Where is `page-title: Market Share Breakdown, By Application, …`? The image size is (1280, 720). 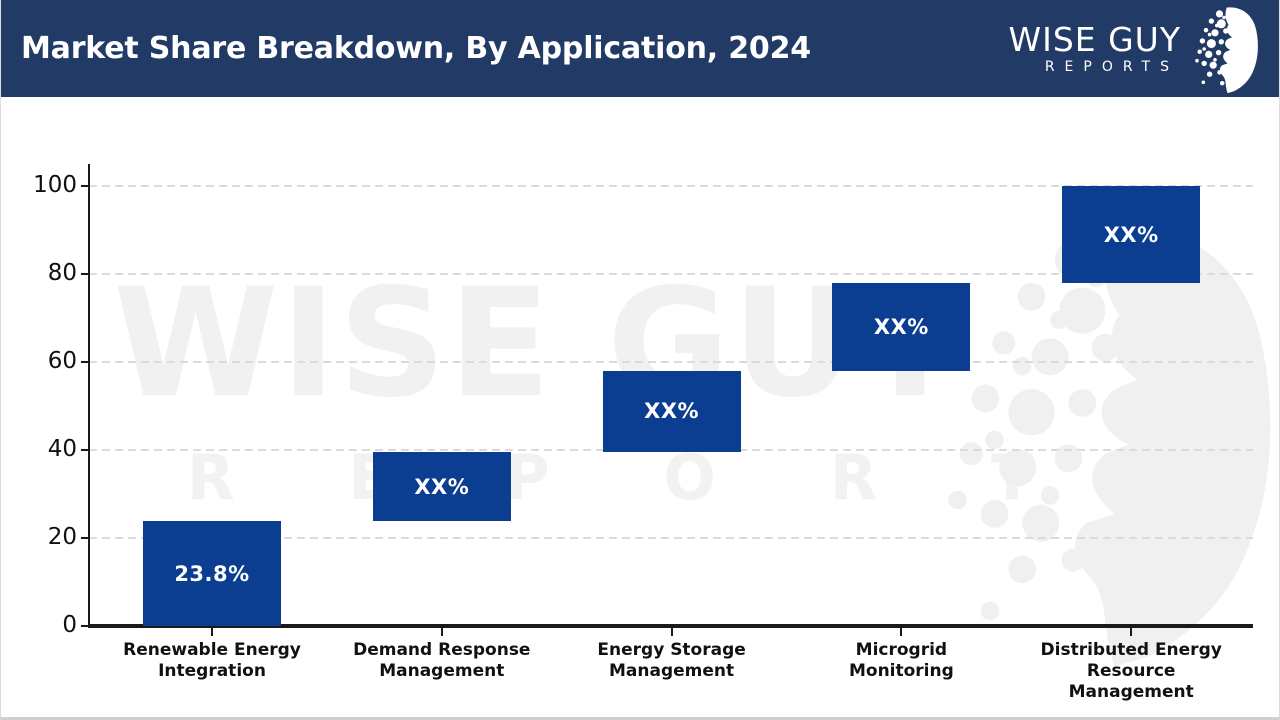 page-title: Market Share Breakdown, By Application, … is located at coordinates (416, 48).